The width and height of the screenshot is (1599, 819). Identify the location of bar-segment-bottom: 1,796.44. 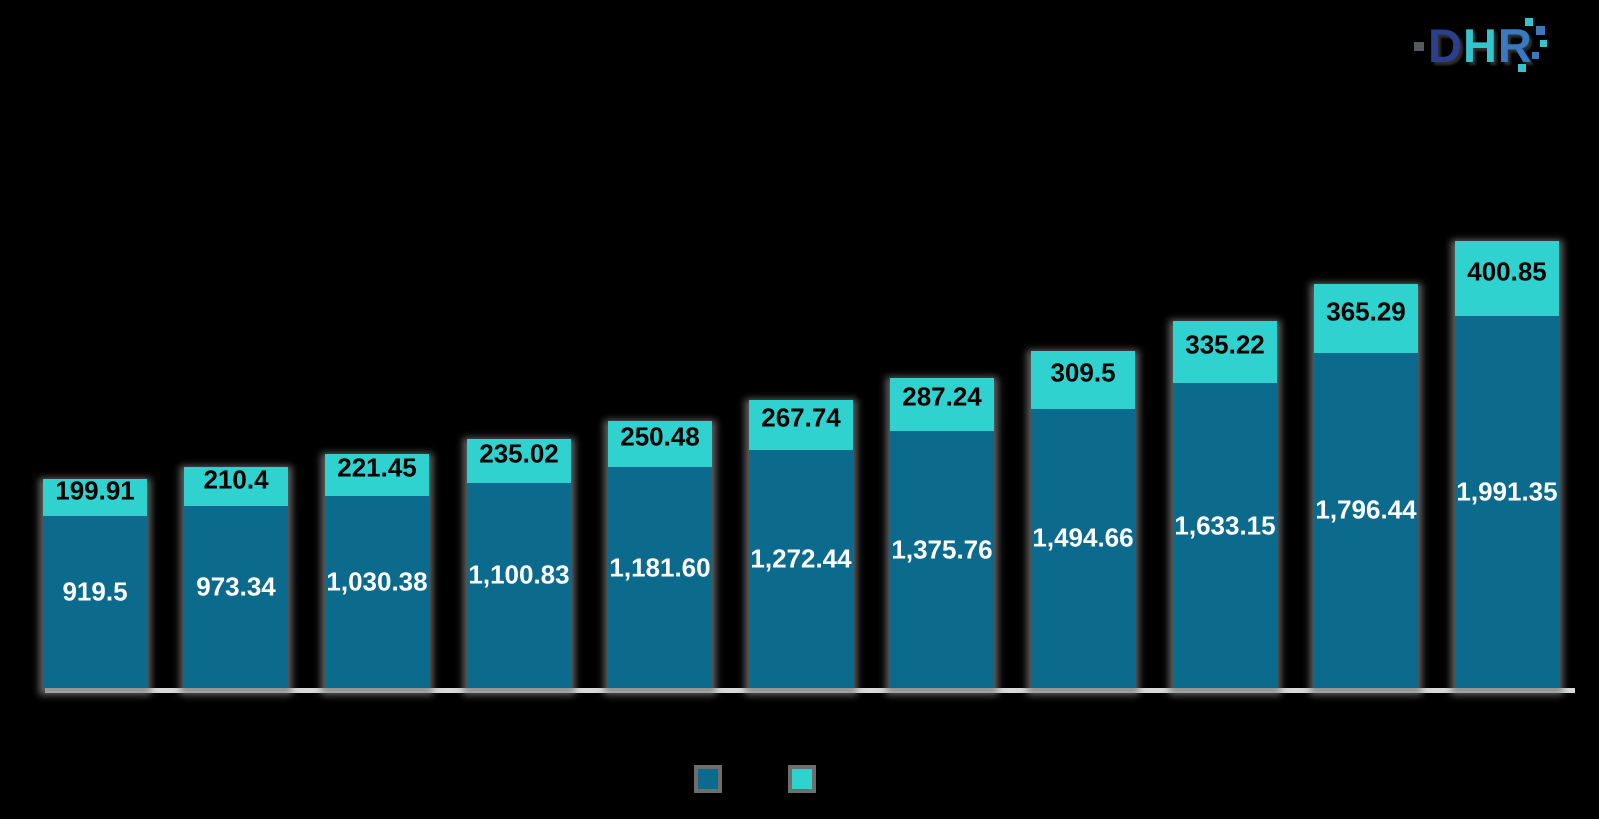
(1366, 520).